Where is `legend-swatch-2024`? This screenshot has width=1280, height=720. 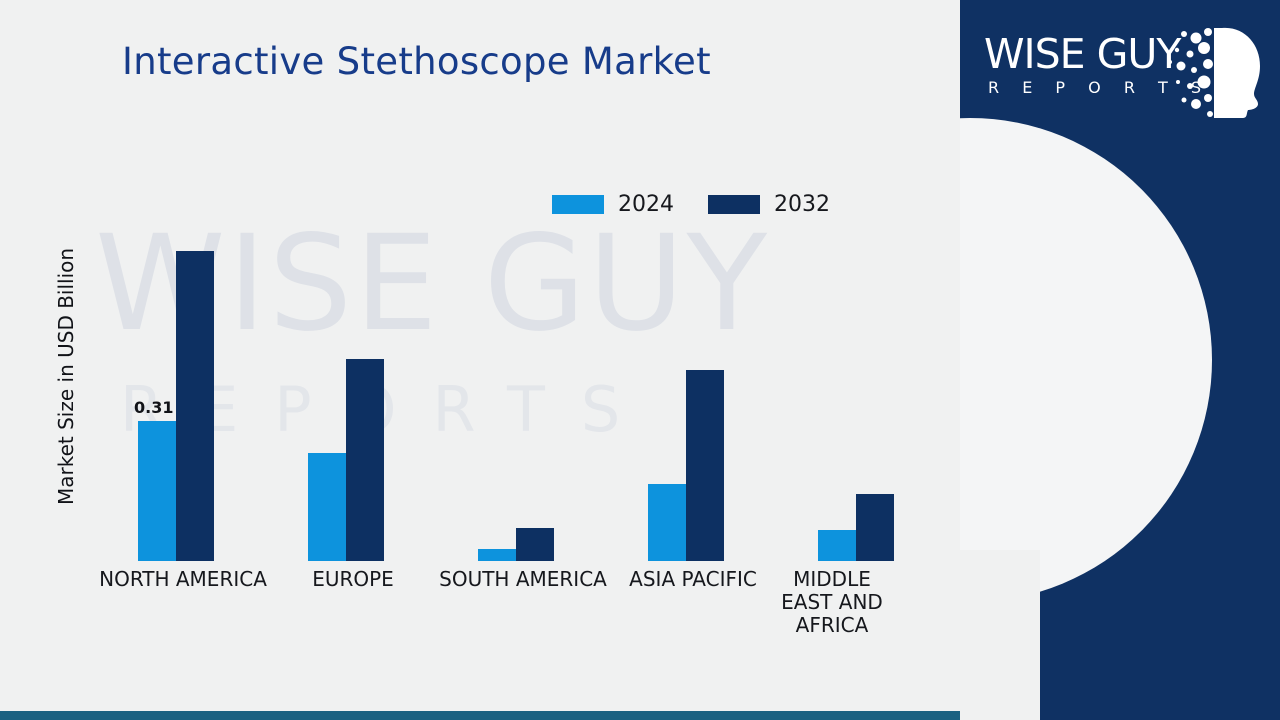 legend-swatch-2024 is located at coordinates (578, 204).